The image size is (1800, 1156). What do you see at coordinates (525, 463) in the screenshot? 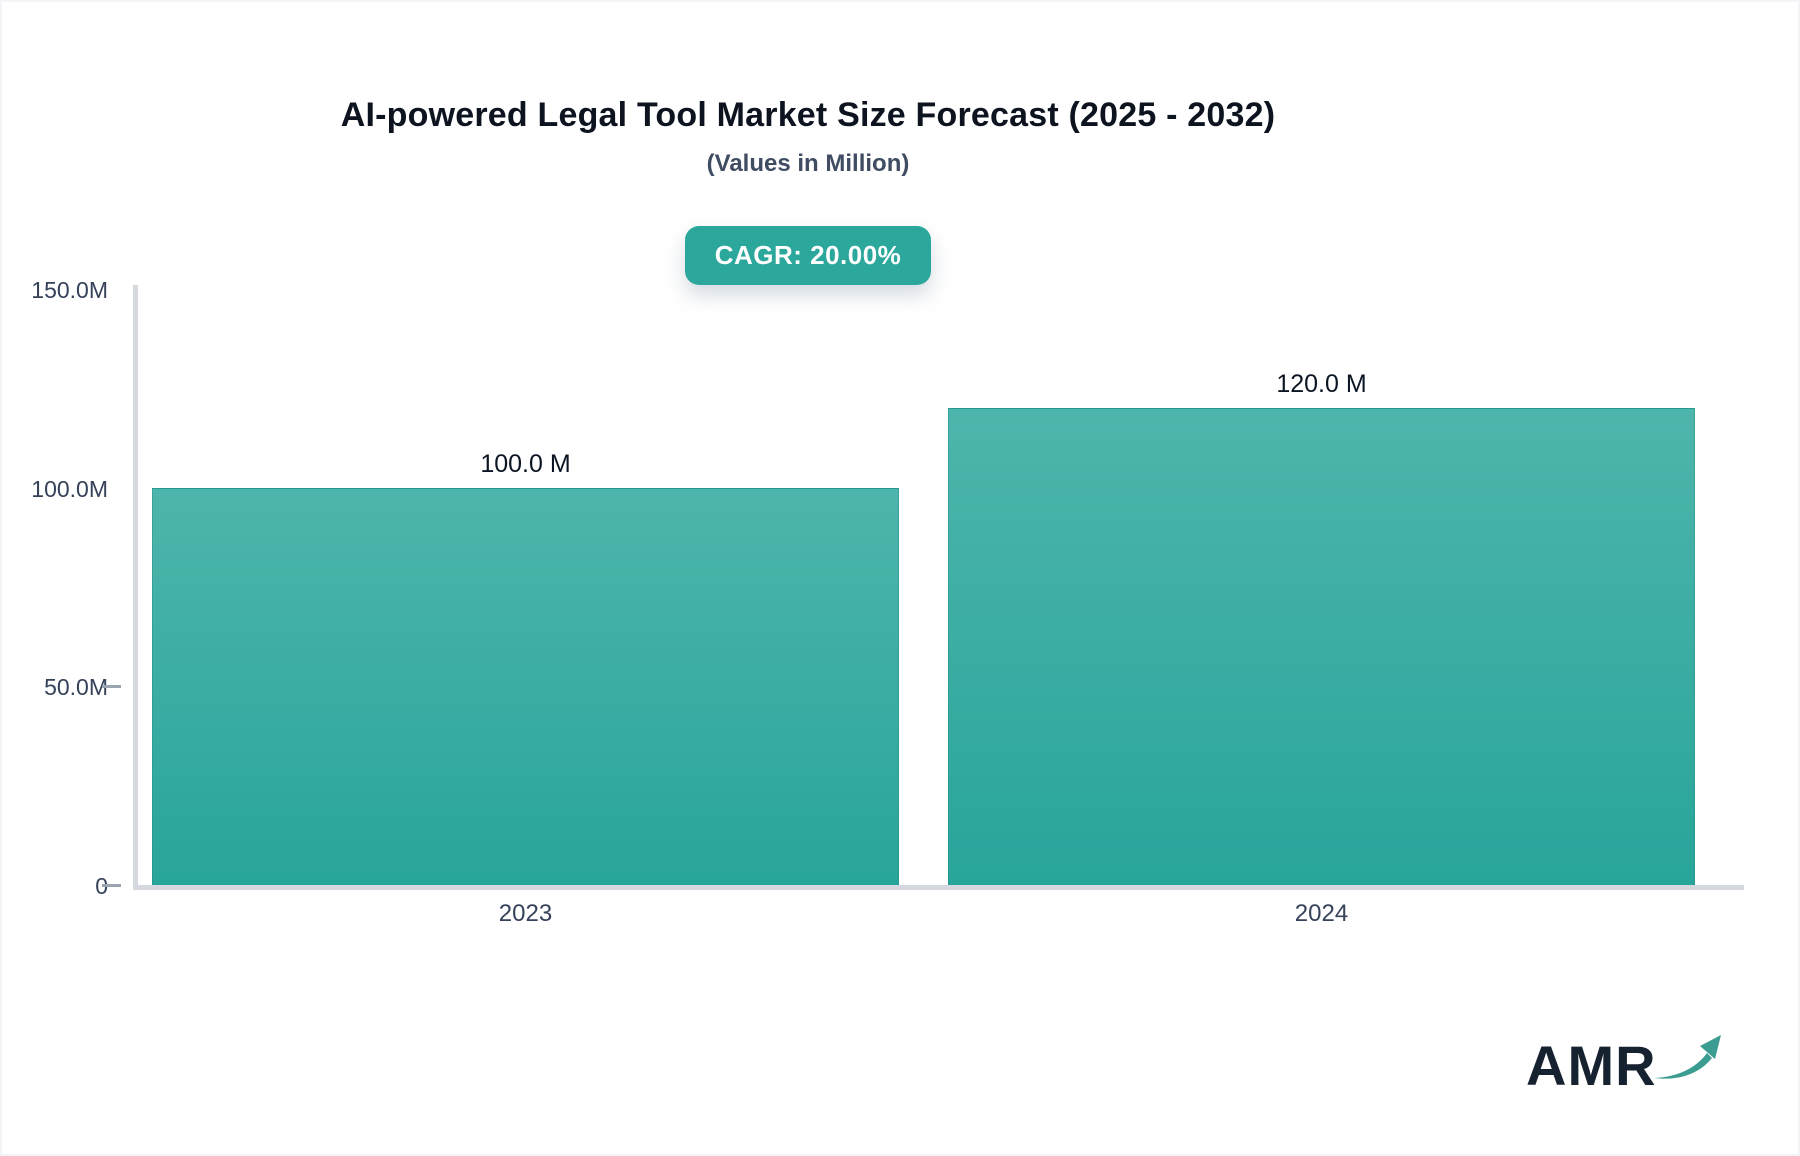
I see `bar-value-label: 100.0 M` at bounding box center [525, 463].